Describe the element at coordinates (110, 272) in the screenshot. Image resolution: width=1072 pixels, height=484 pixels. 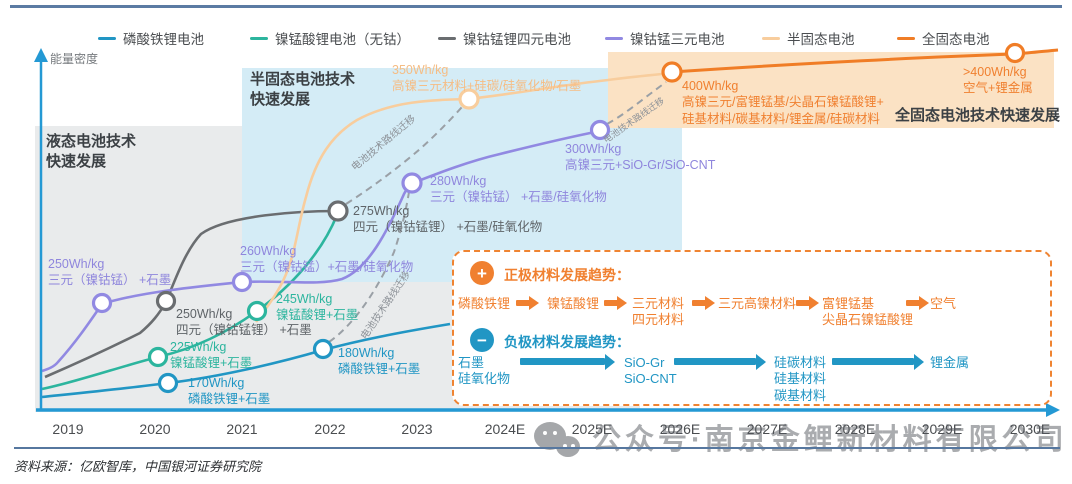
I see `annotation-250-ncm: 250Wh/kg 三元（镍钴锰） +石墨` at that location.